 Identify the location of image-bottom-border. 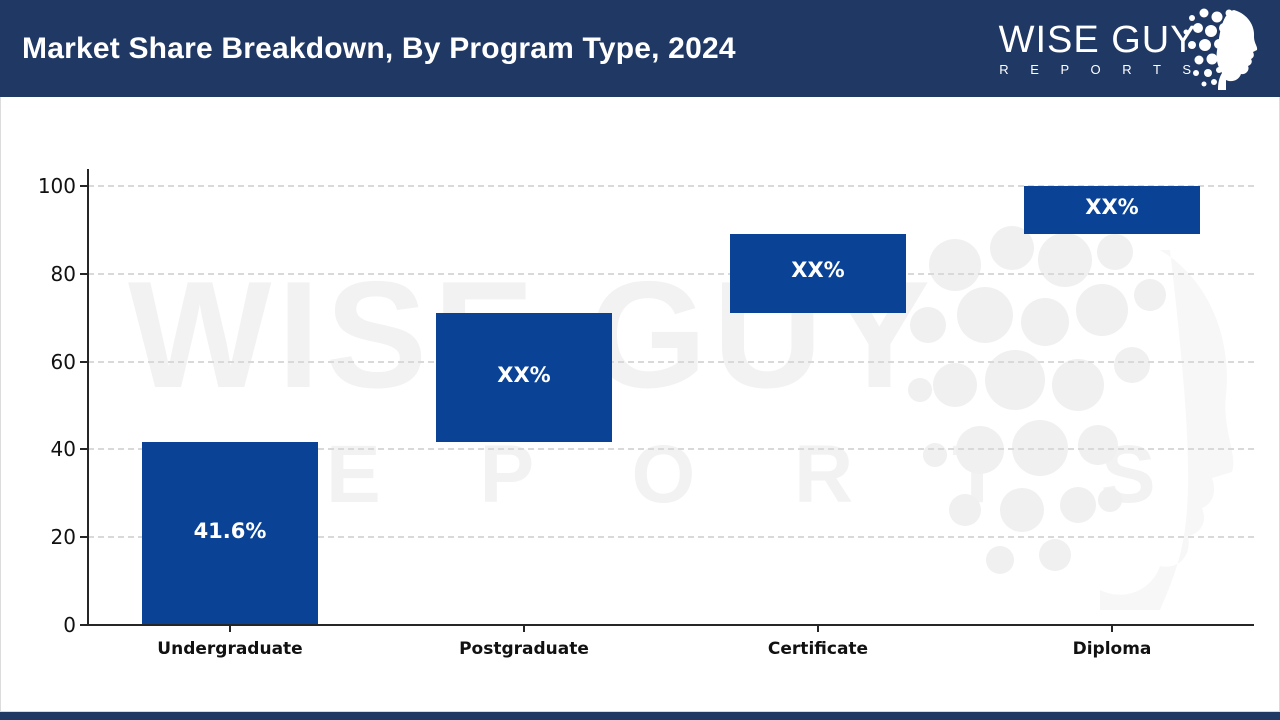
(640, 711).